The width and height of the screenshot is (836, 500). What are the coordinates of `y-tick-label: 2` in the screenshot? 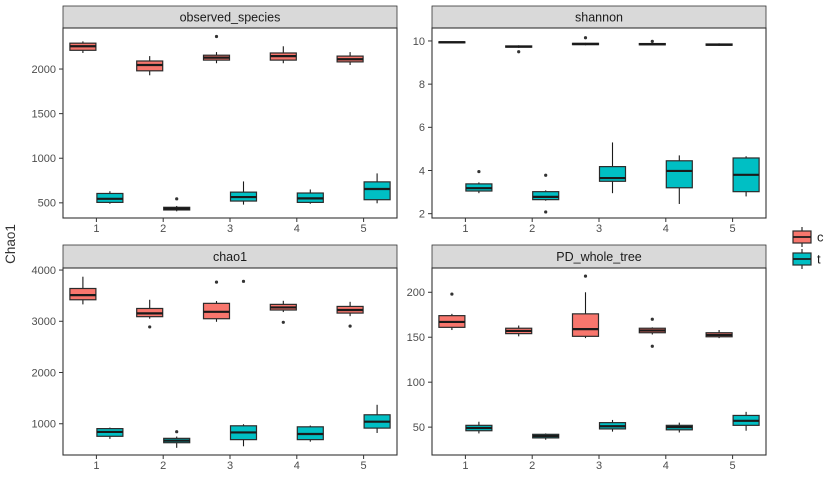 It's located at (422, 214).